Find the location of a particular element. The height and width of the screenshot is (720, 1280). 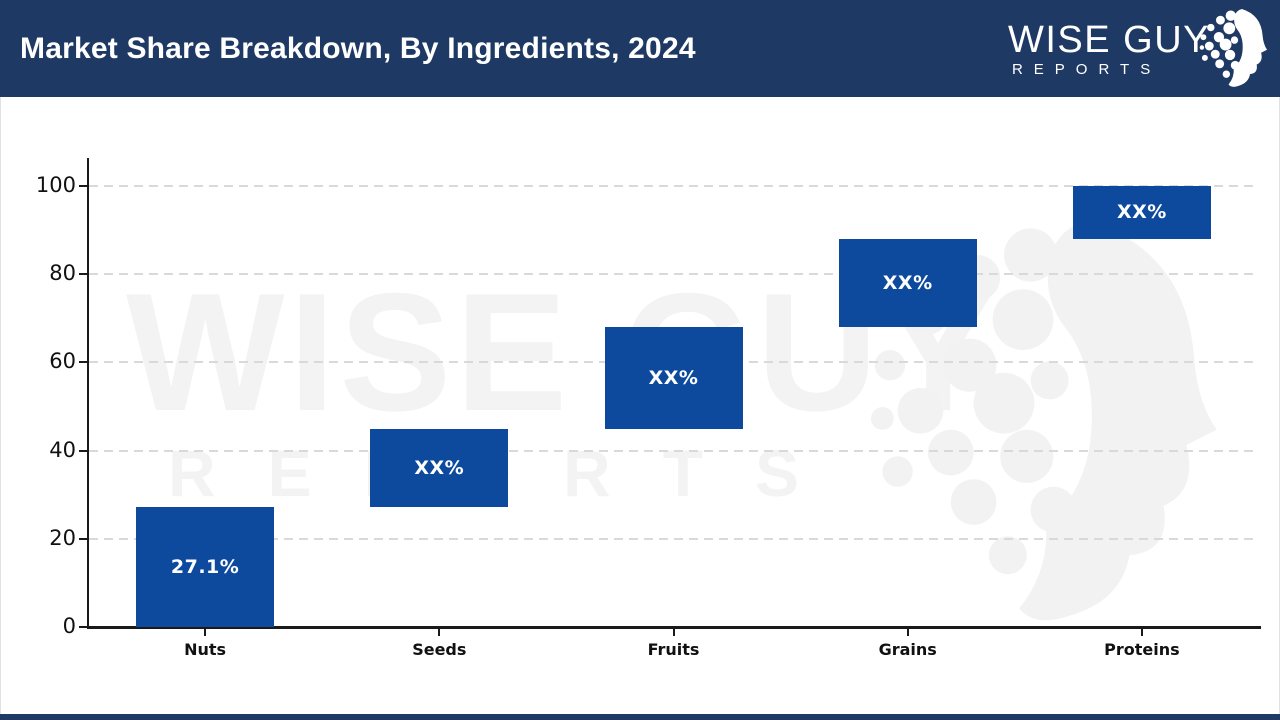

brand-logo: WISE GUY REPORTS is located at coordinates (1139, 49).